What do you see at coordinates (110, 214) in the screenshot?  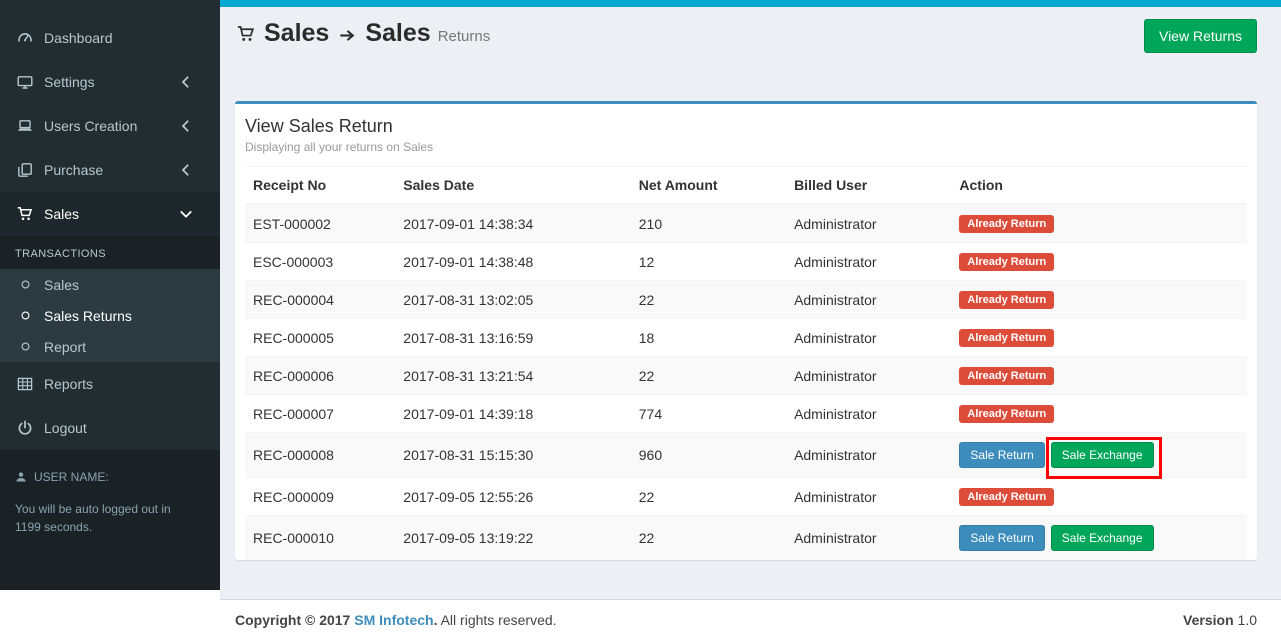 I see `sidebar-item-sales: Sales` at bounding box center [110, 214].